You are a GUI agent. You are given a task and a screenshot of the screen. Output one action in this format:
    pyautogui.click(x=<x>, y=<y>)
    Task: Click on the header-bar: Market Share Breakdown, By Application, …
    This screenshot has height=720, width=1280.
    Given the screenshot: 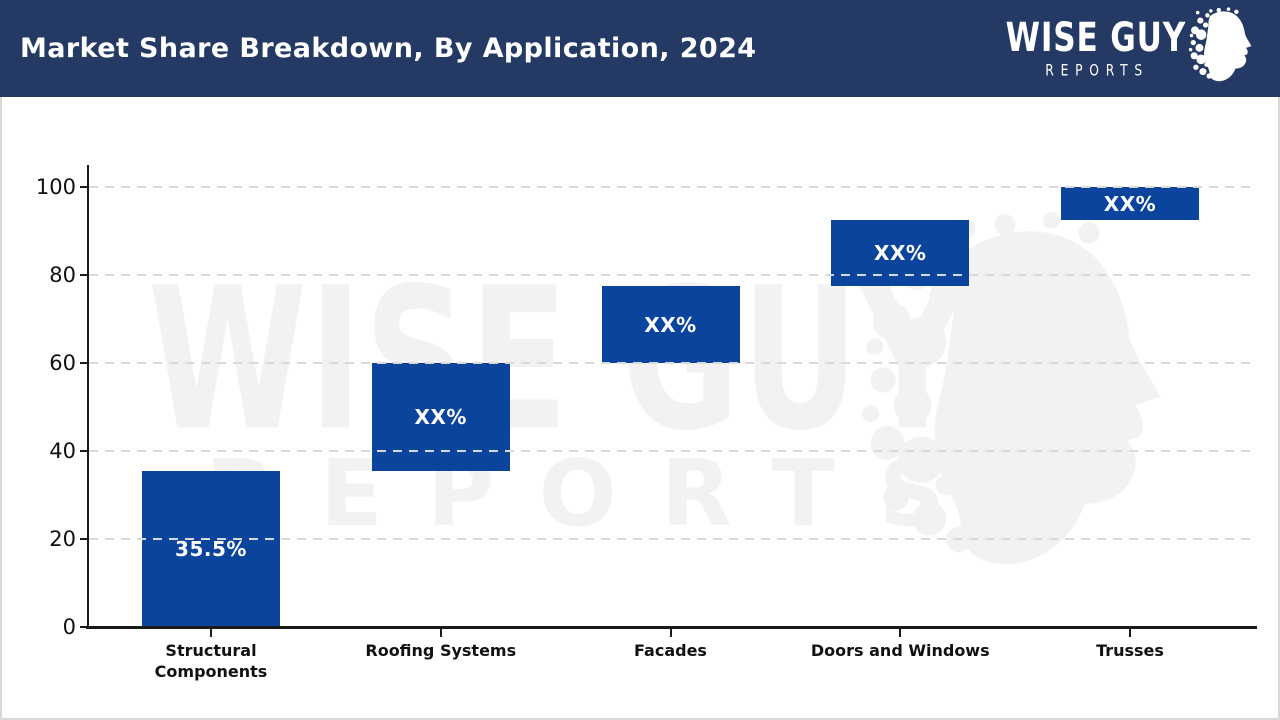 What is the action you would take?
    pyautogui.click(x=640, y=48)
    